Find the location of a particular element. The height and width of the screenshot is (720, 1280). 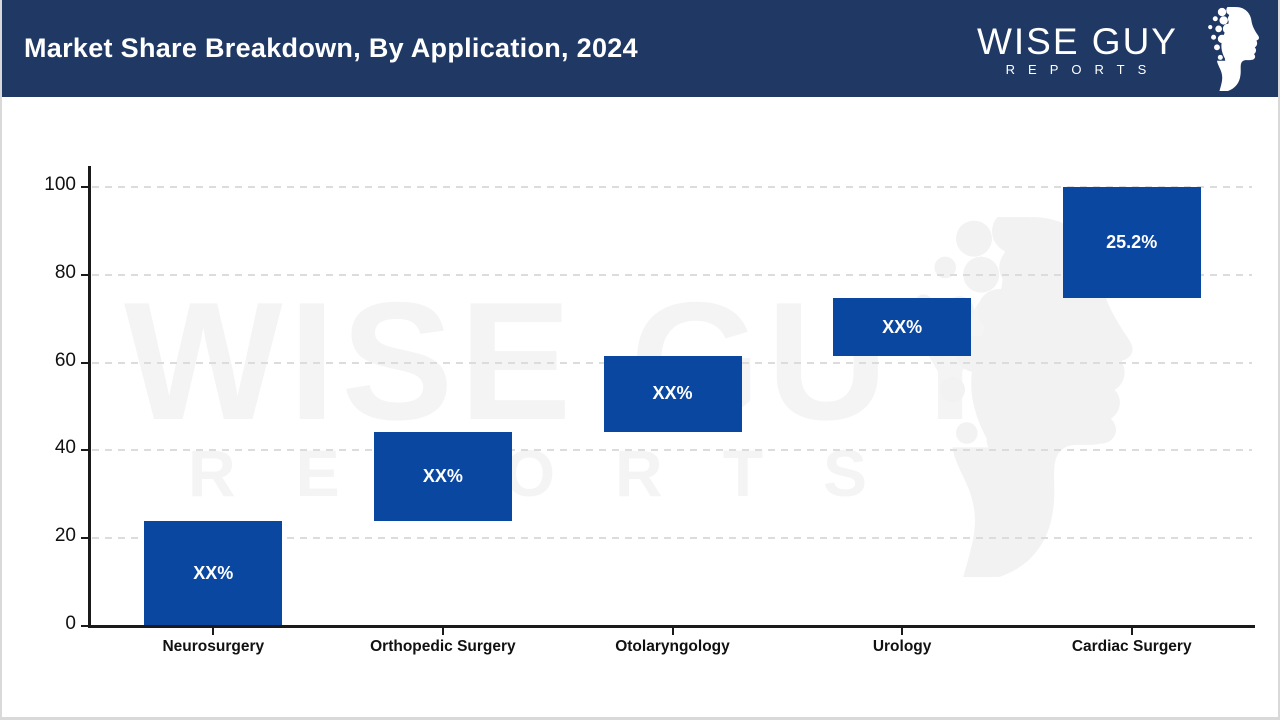

y-tick-label: 60 is located at coordinates (65, 360).